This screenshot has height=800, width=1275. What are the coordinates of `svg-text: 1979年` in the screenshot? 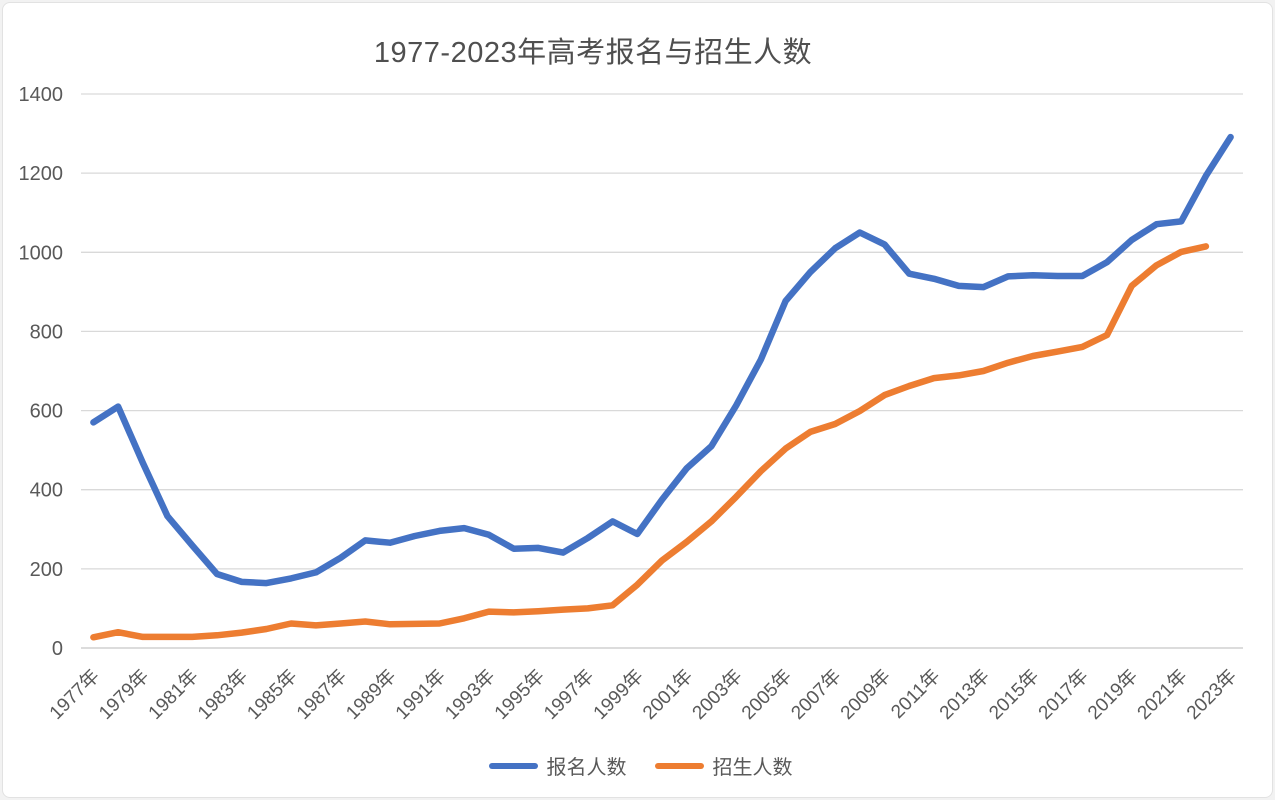 It's located at (123, 694).